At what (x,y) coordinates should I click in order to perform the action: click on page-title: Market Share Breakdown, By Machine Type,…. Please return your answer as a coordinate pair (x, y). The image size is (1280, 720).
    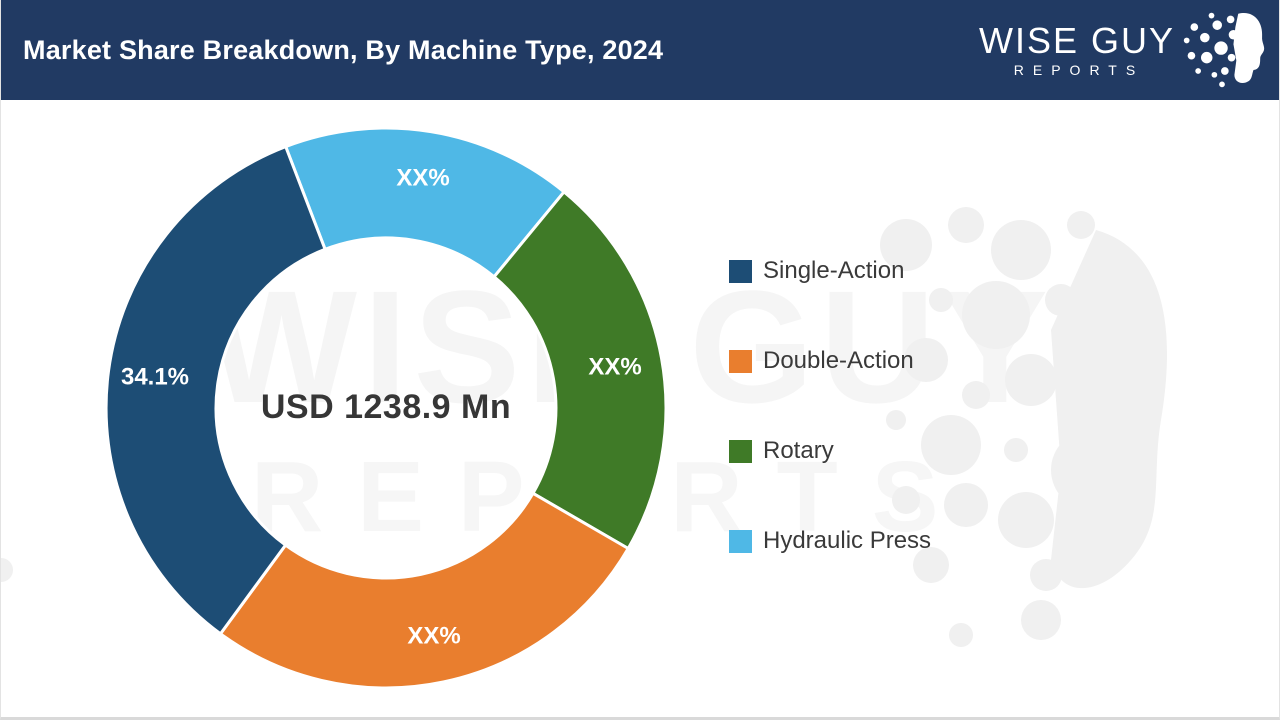
    Looking at the image, I should click on (343, 49).